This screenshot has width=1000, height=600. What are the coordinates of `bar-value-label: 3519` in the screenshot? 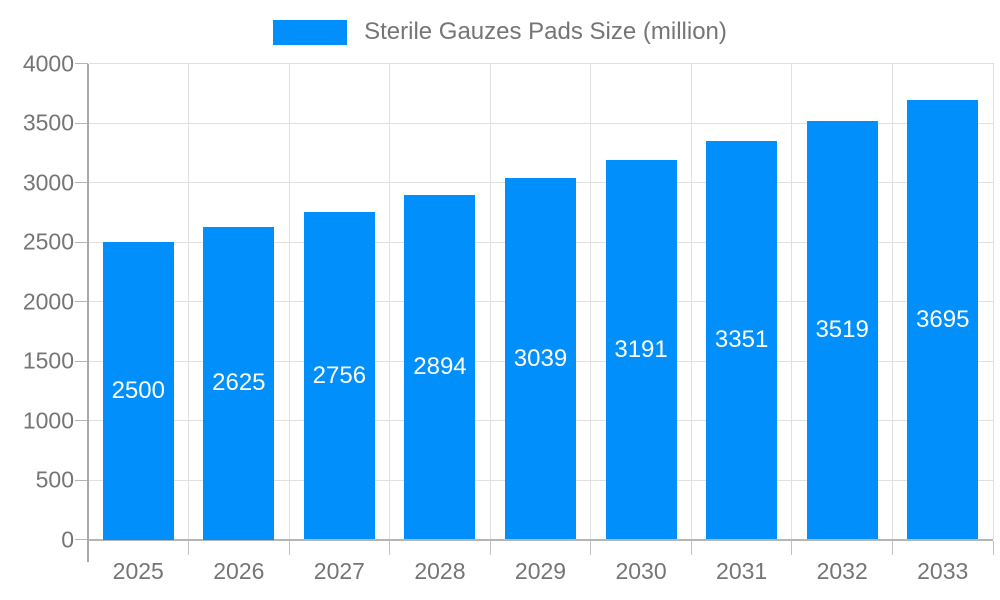 It's located at (842, 330).